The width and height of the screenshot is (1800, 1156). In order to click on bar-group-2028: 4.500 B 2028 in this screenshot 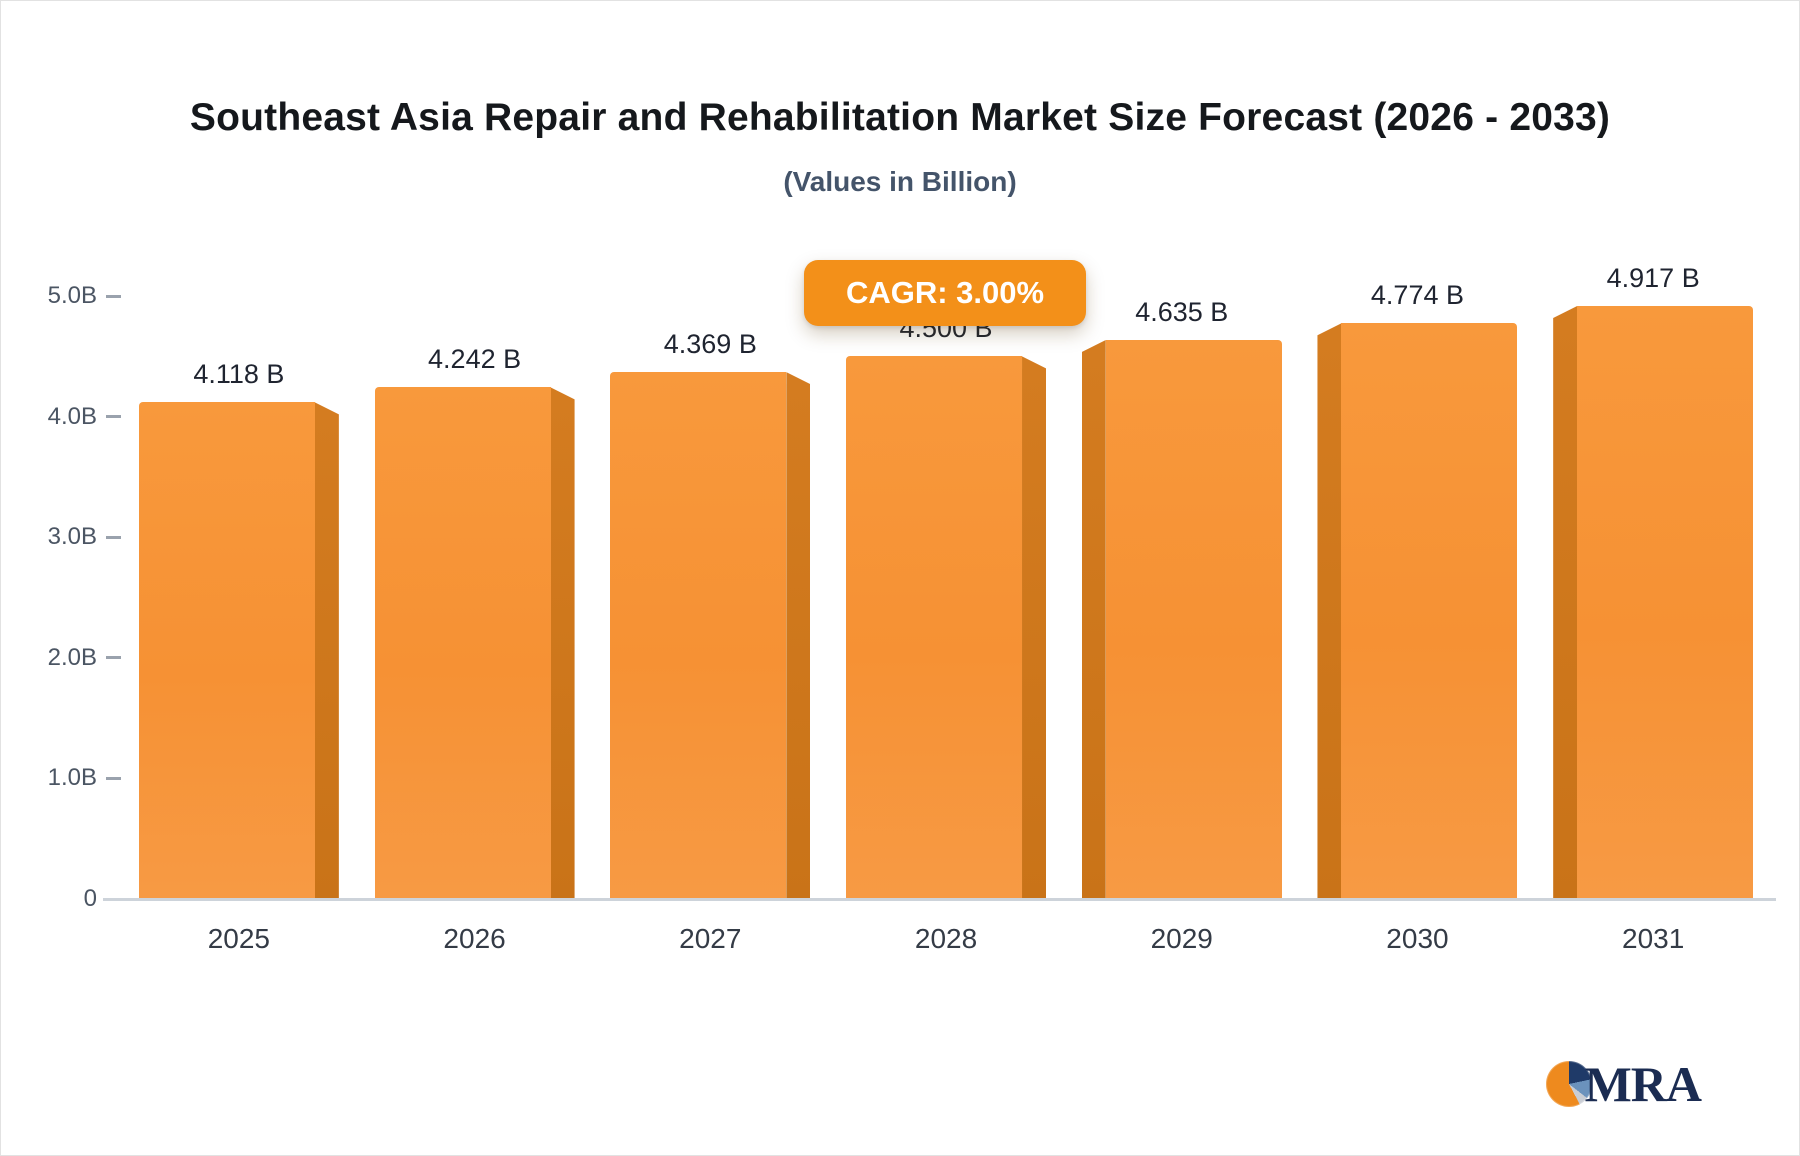, I will do `click(946, 625)`.